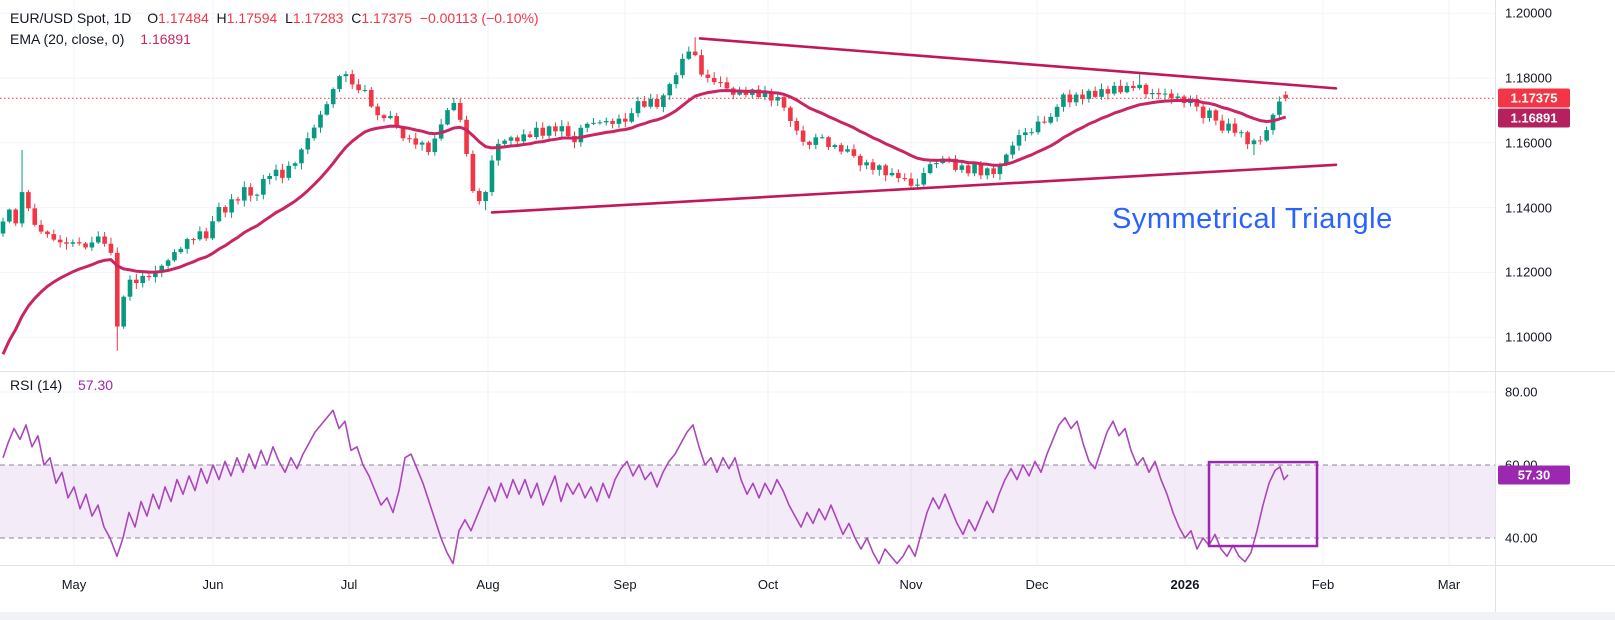  I want to click on price-tick-label: 1.16000, so click(1528, 143).